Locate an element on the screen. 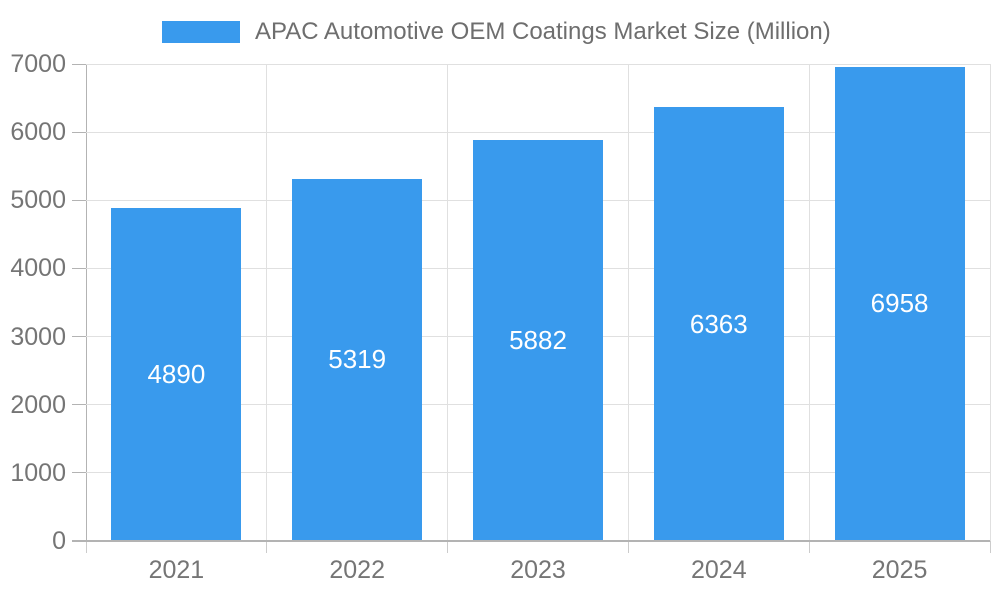 The width and height of the screenshot is (1000, 600). y-axis-label: 5000 is located at coordinates (38, 200).